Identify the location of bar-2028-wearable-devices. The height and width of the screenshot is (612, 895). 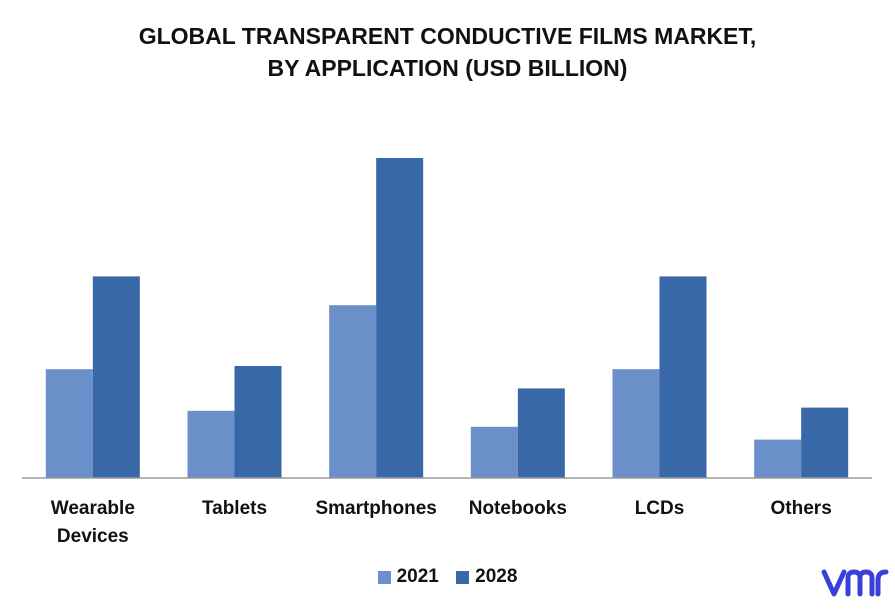
(116, 377).